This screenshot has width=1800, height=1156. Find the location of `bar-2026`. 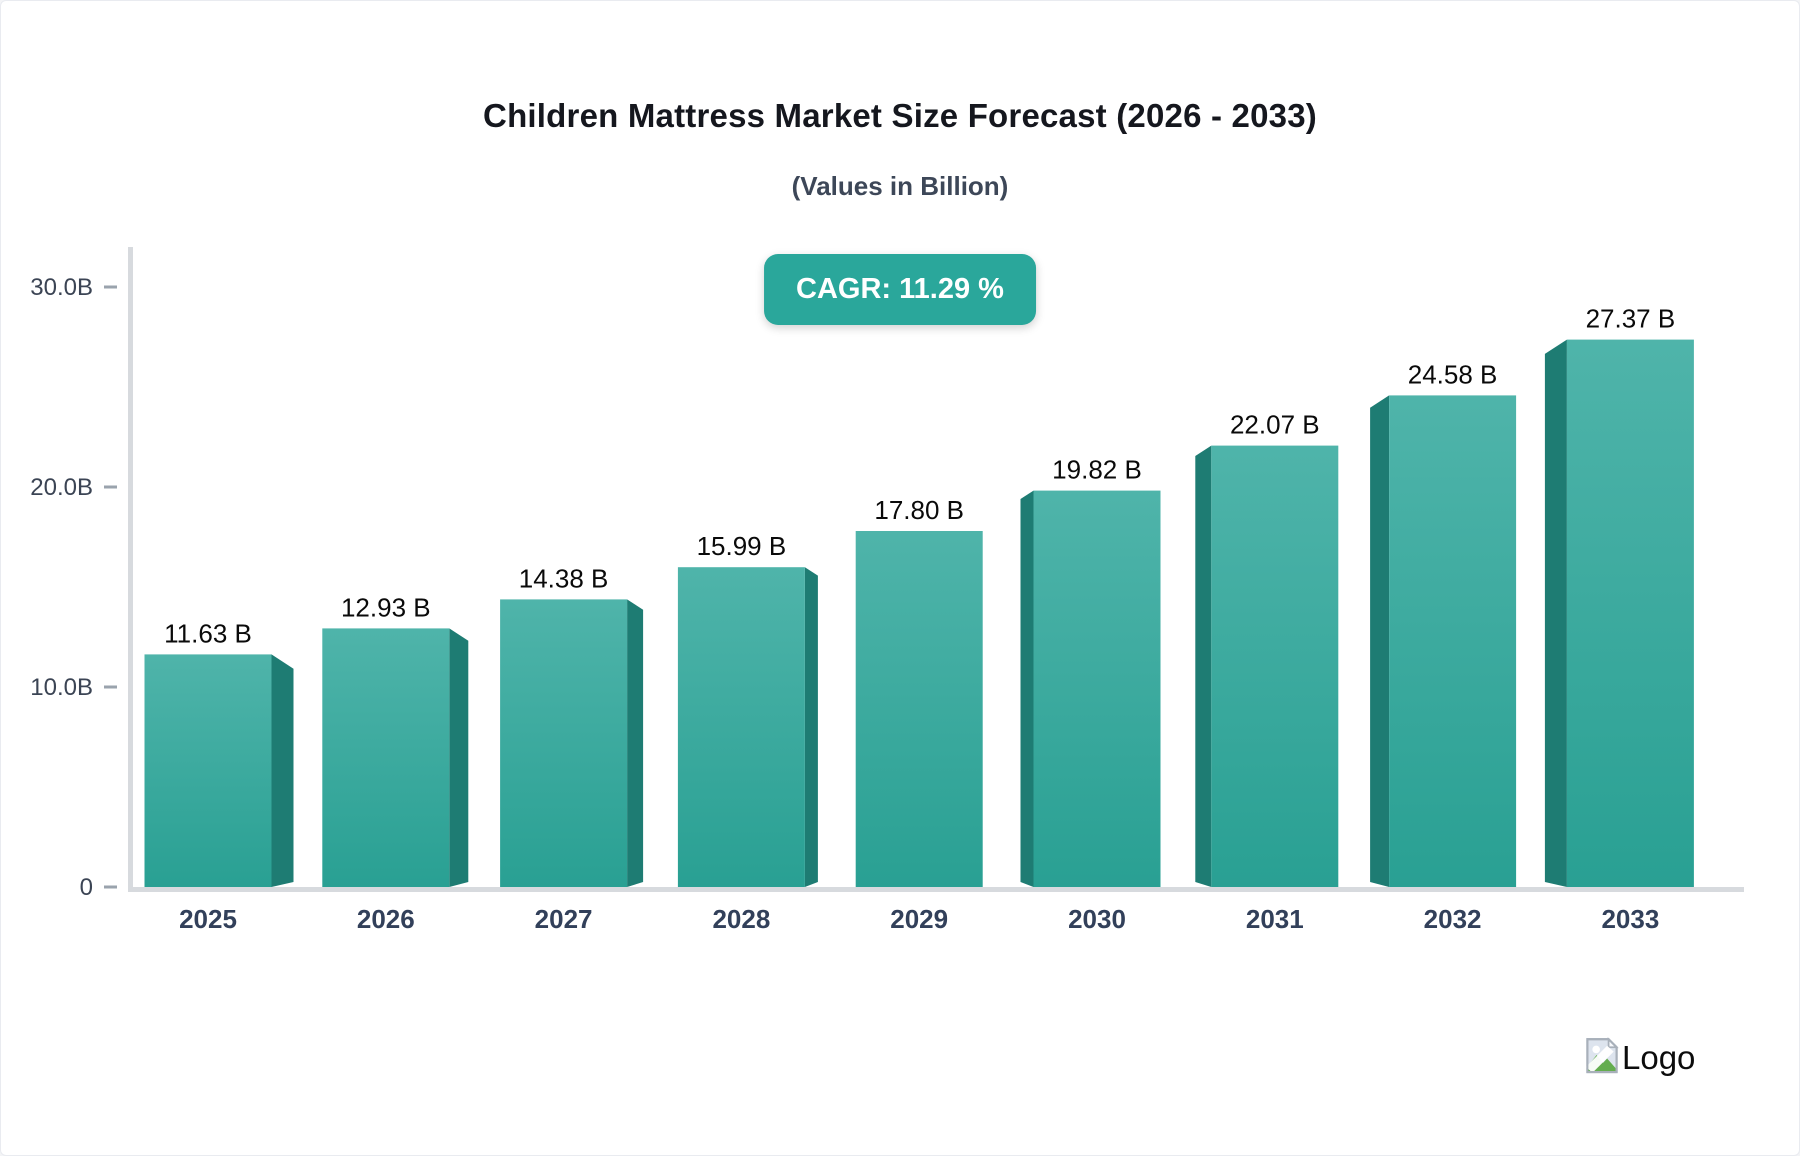

bar-2026 is located at coordinates (395, 757).